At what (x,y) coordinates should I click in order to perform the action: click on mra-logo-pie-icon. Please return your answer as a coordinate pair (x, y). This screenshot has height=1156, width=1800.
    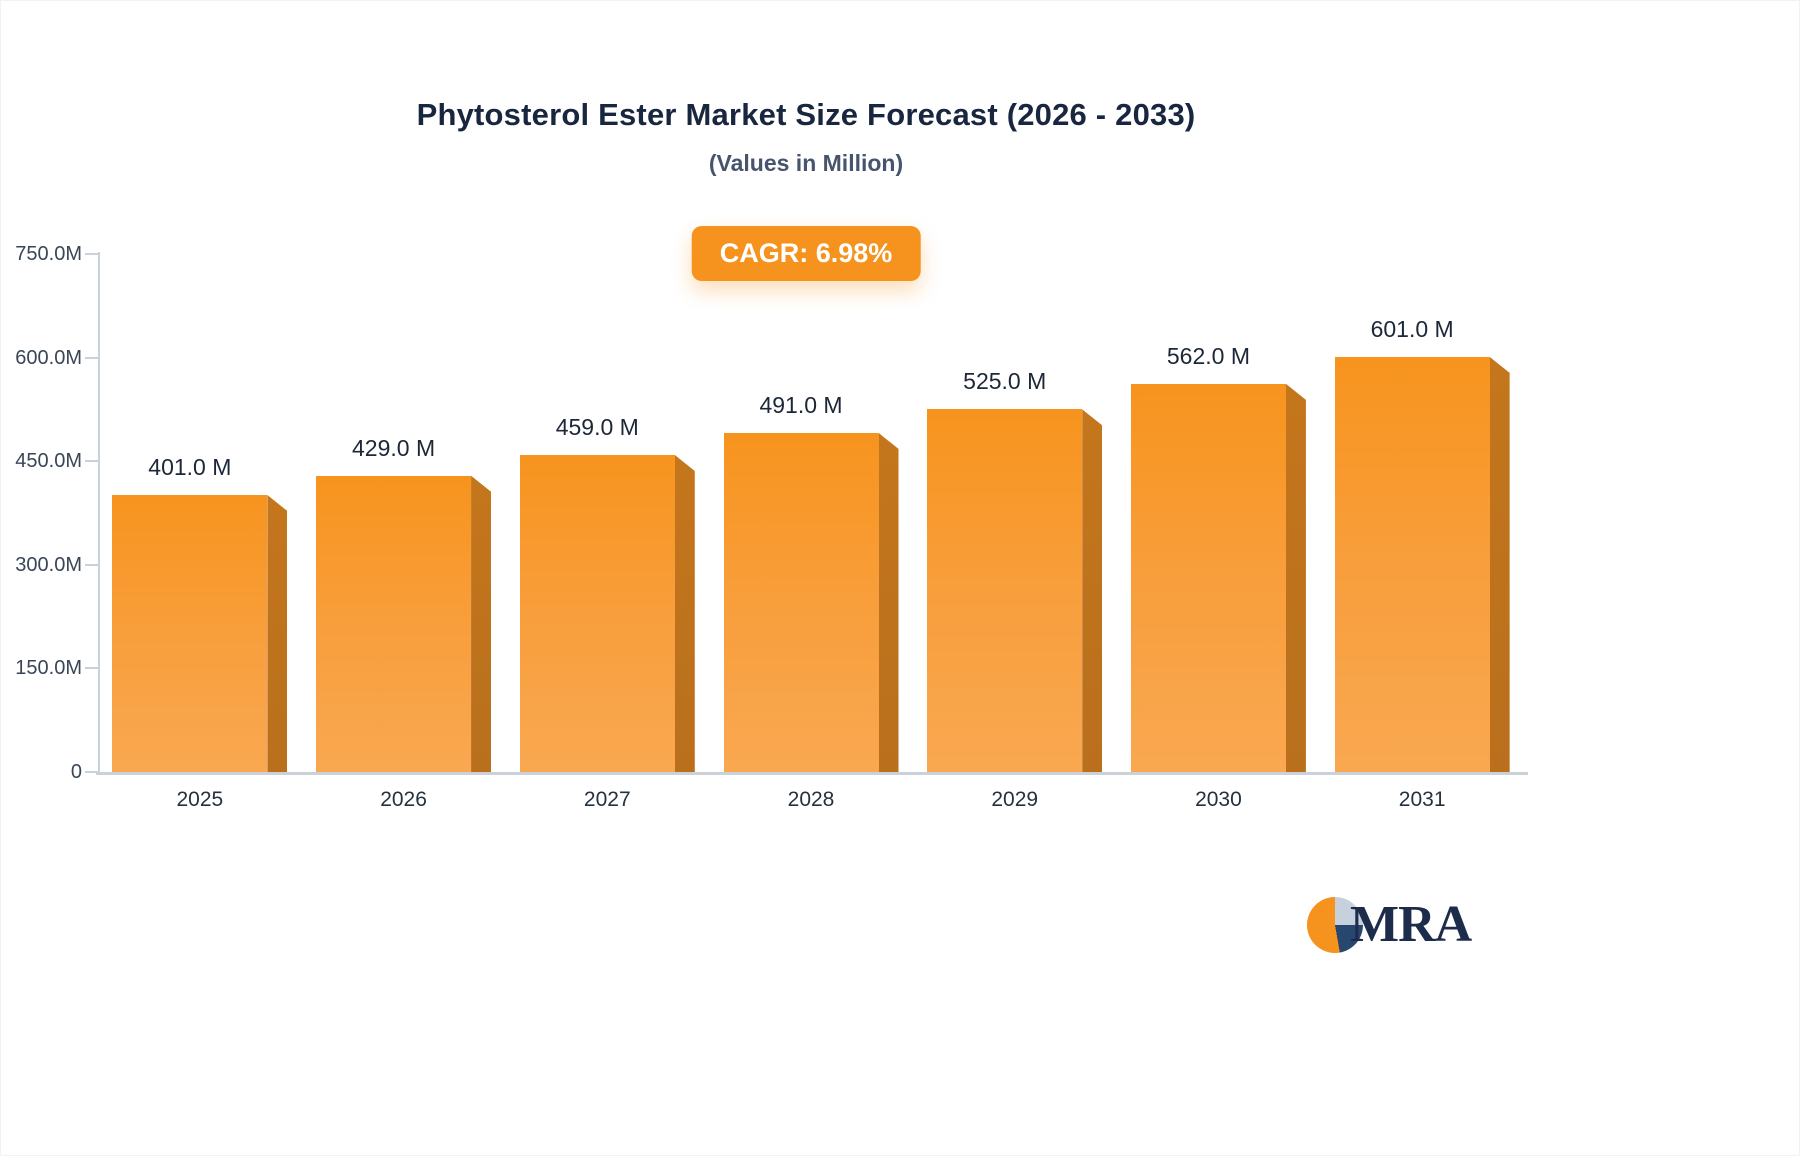
    Looking at the image, I should click on (1335, 925).